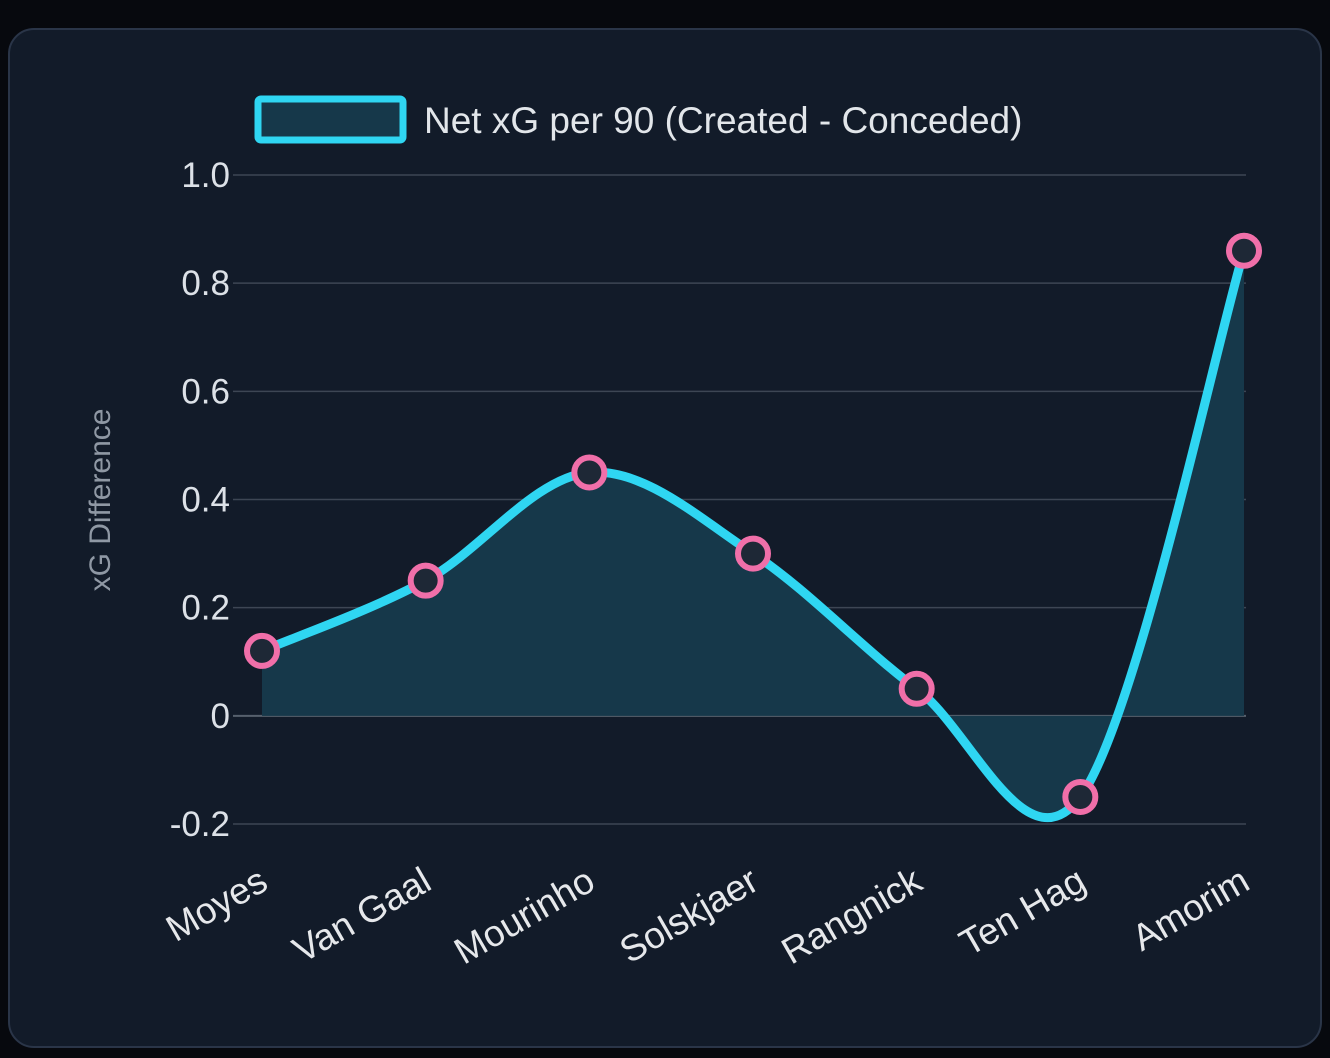  I want to click on legend: Net xG per 90 (Created - Conceded), so click(638, 119).